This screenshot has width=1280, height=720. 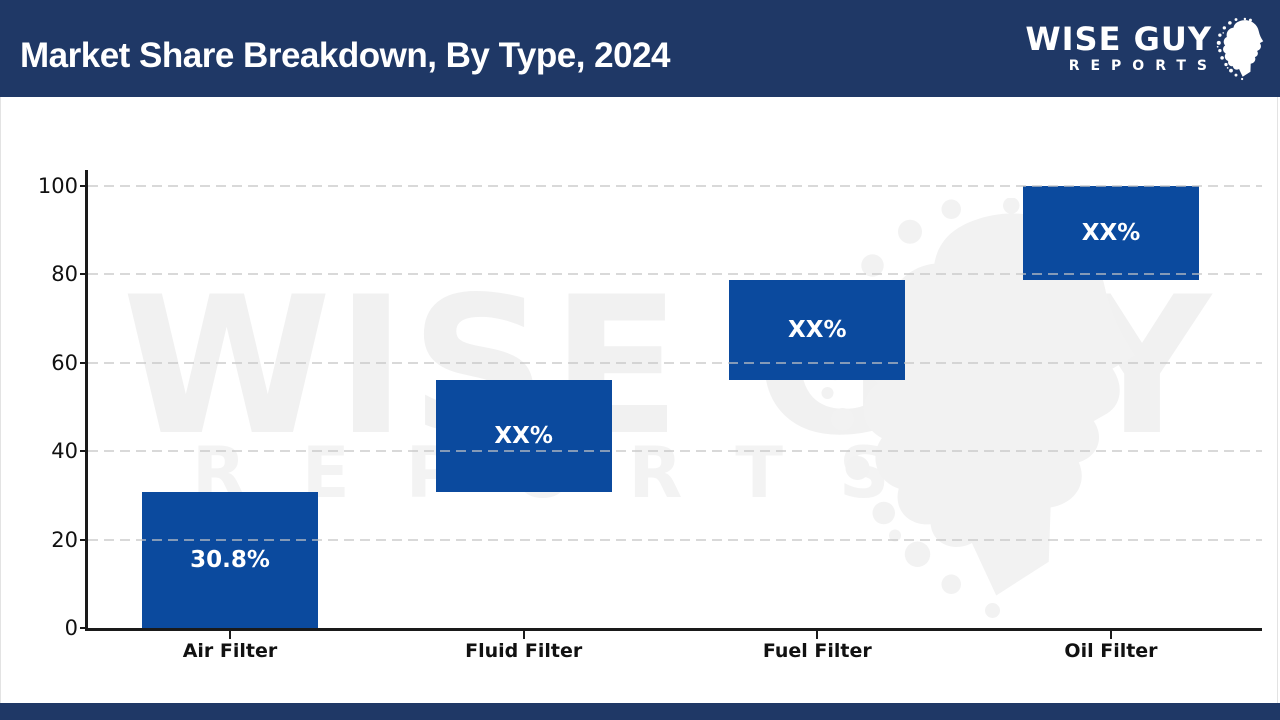 What do you see at coordinates (345, 55) in the screenshot?
I see `chart-title: Market Share Breakdown, By Type, 2024` at bounding box center [345, 55].